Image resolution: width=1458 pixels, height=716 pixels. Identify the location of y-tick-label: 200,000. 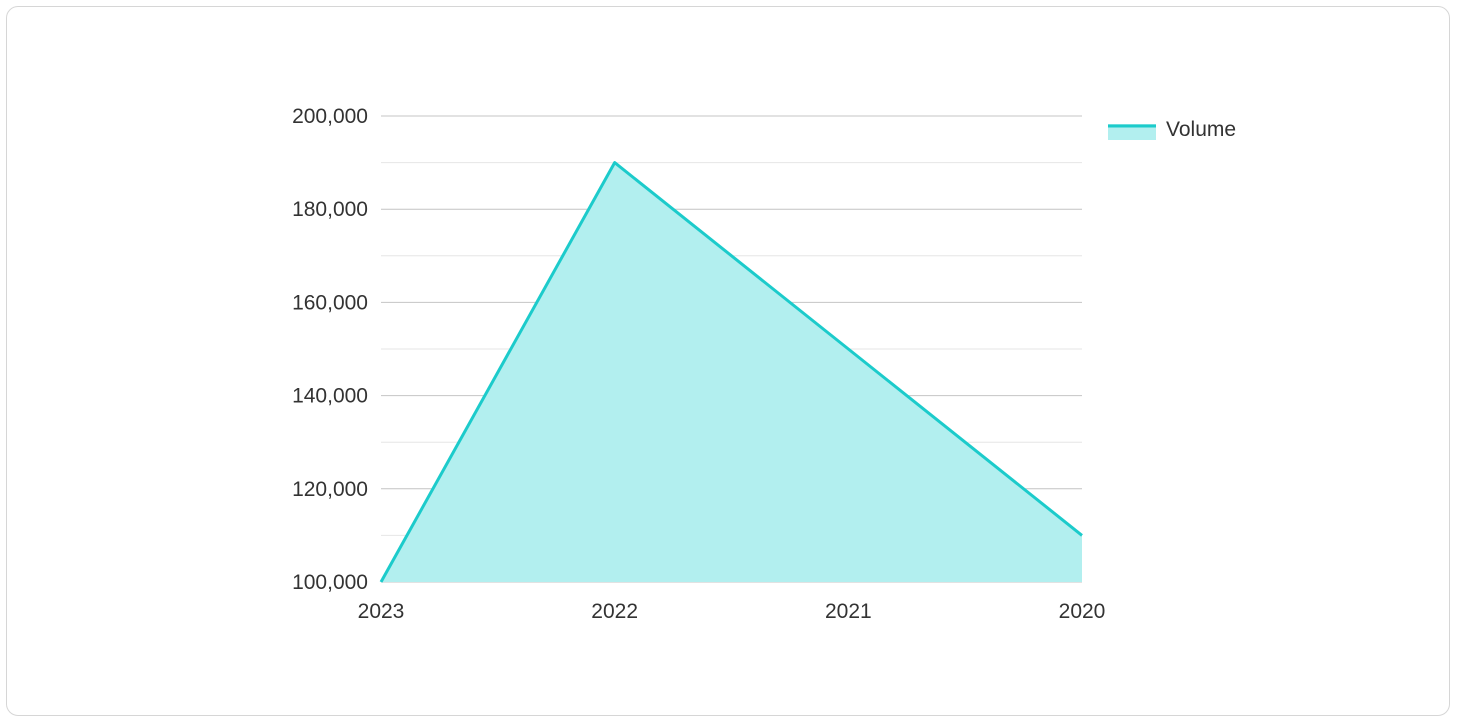
(330, 116).